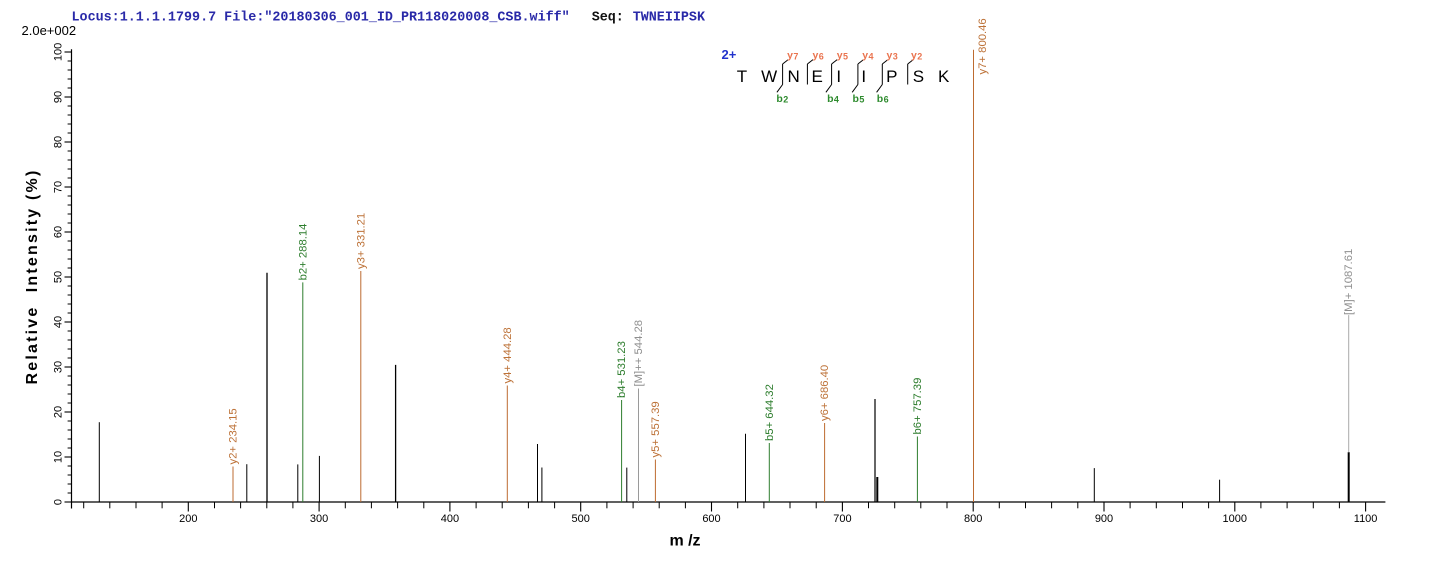  Describe the element at coordinates (818, 56) in the screenshot. I see `svg-text: y6` at that location.